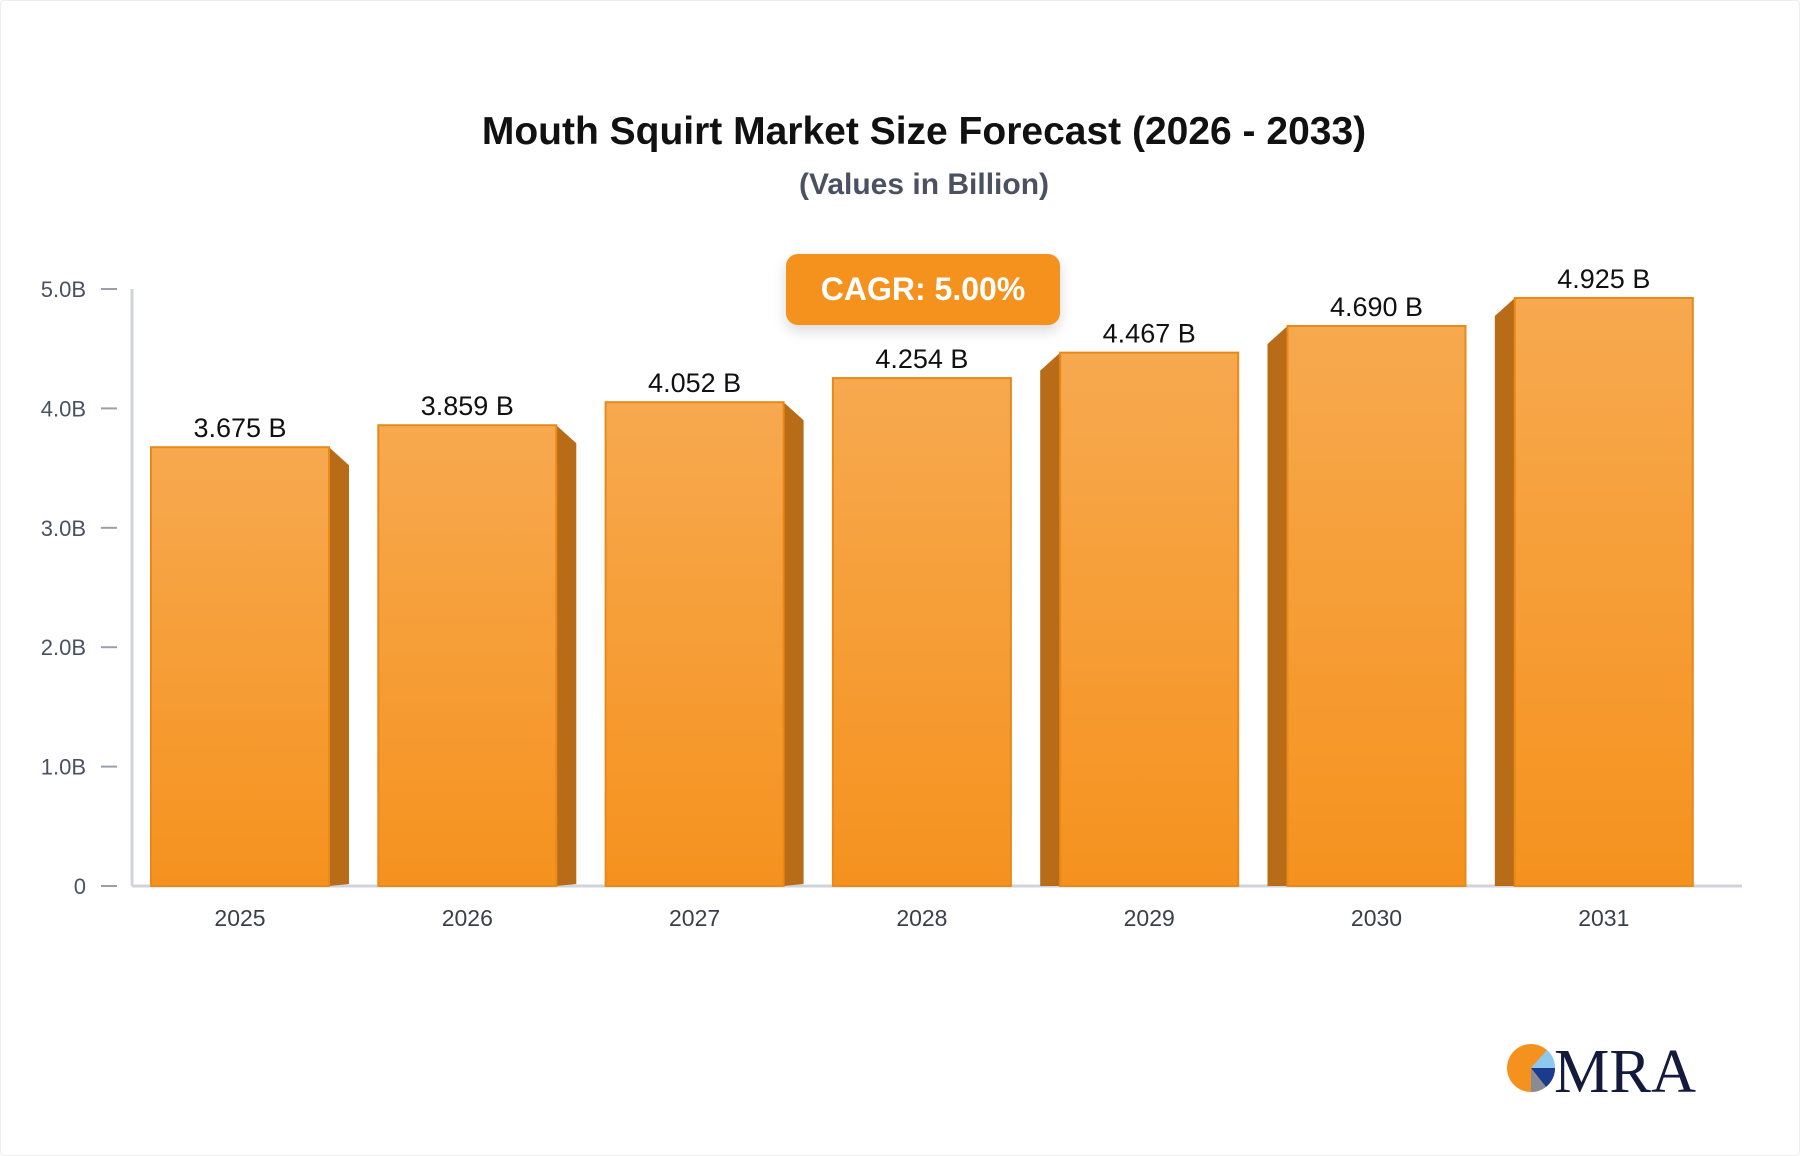  I want to click on data-label: 4.925 B, so click(1603, 279).